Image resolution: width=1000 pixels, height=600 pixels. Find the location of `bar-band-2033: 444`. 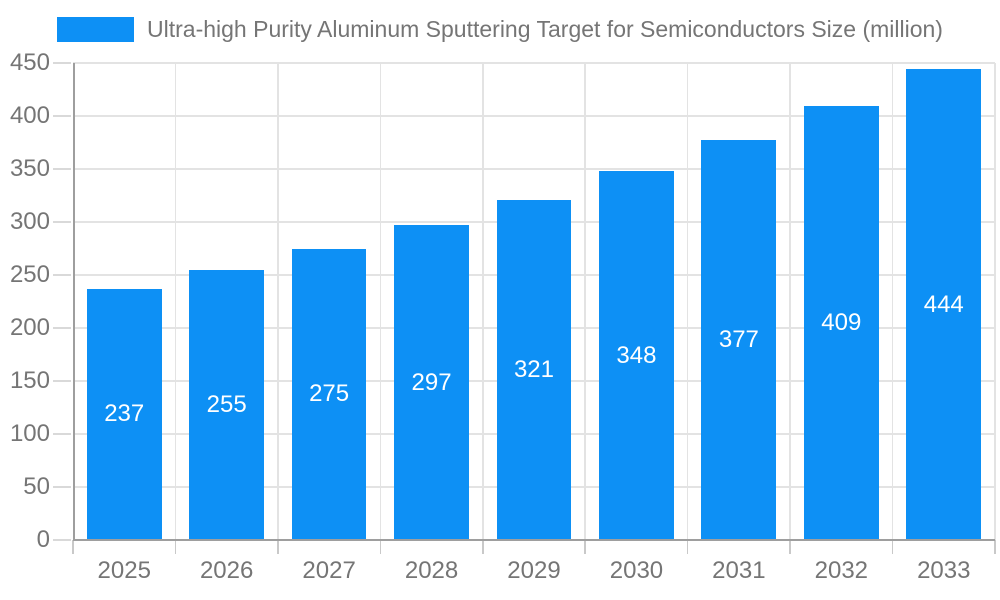

bar-band-2033: 444 is located at coordinates (944, 301).